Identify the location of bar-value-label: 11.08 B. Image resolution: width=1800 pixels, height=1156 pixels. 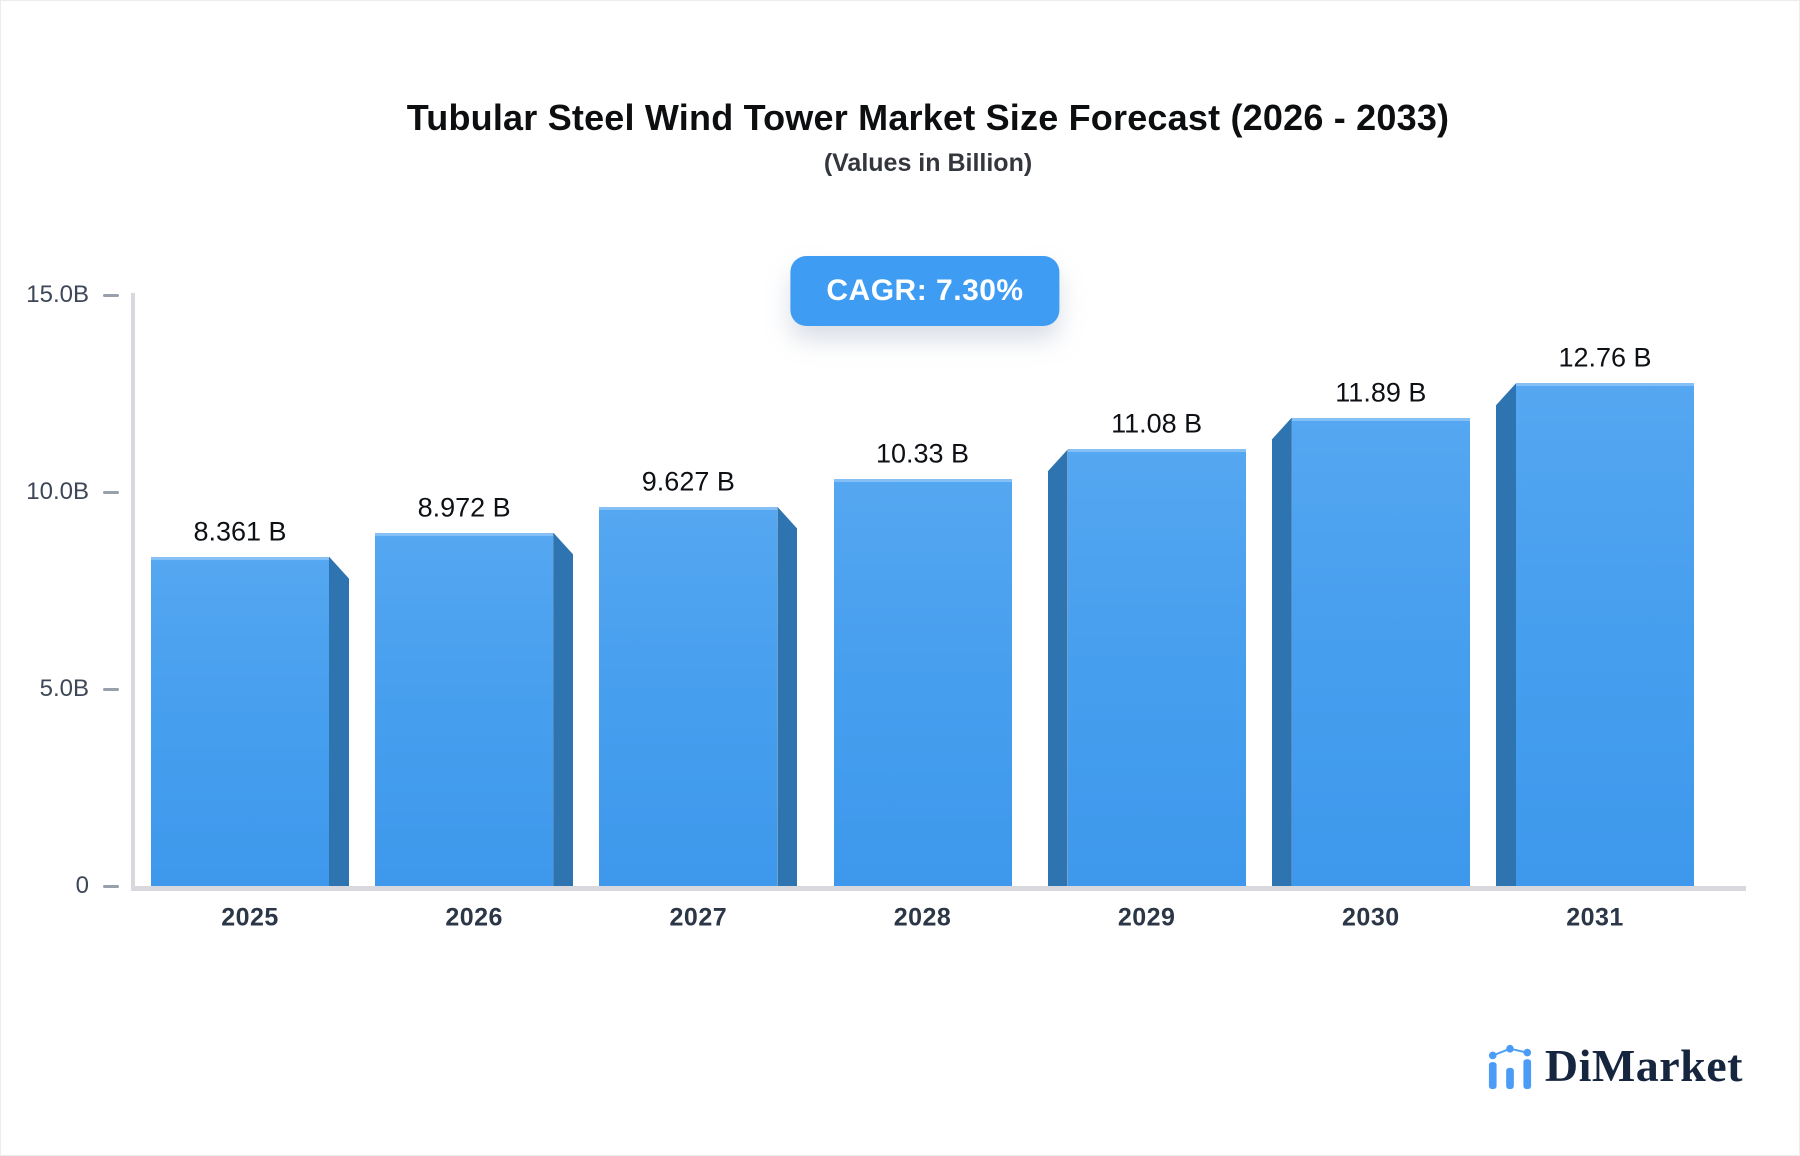
(1157, 423).